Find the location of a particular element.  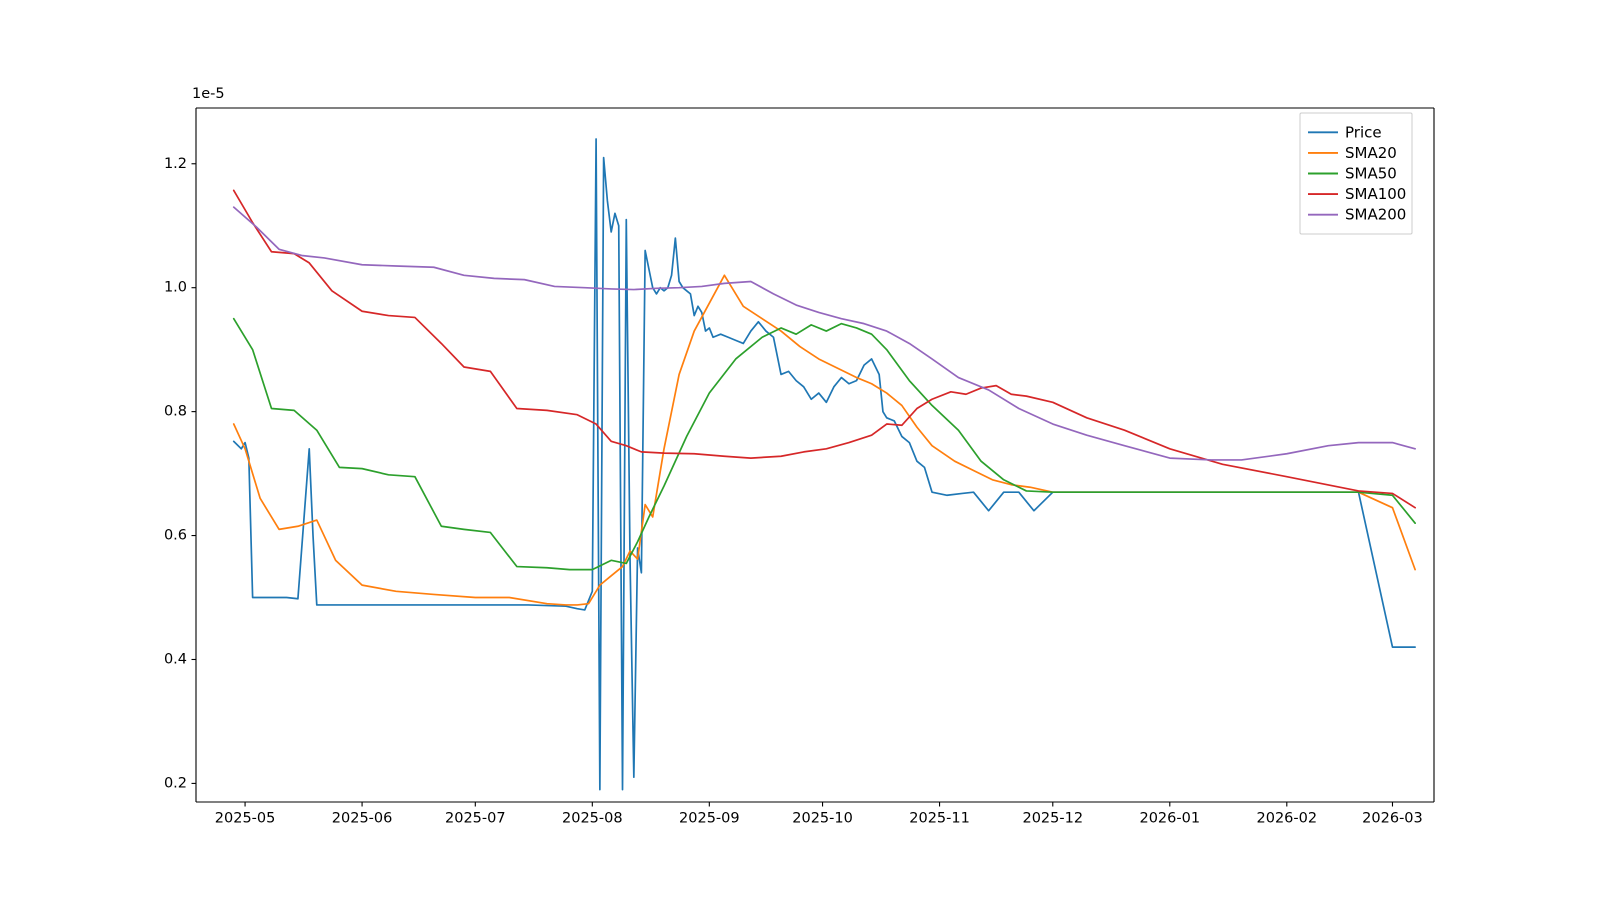

y-axis-offset-label: 1e-5 is located at coordinates (208, 94).